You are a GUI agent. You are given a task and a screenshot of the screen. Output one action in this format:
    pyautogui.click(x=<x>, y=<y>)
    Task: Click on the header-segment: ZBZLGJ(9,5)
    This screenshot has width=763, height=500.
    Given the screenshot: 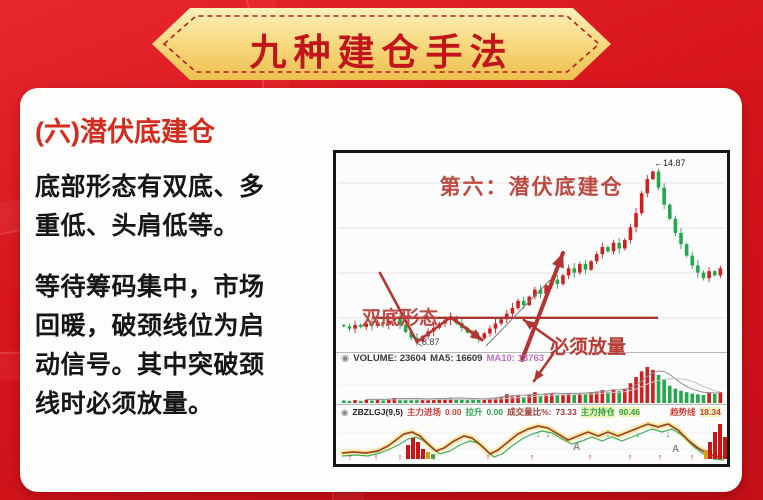 What is the action you would take?
    pyautogui.click(x=377, y=412)
    